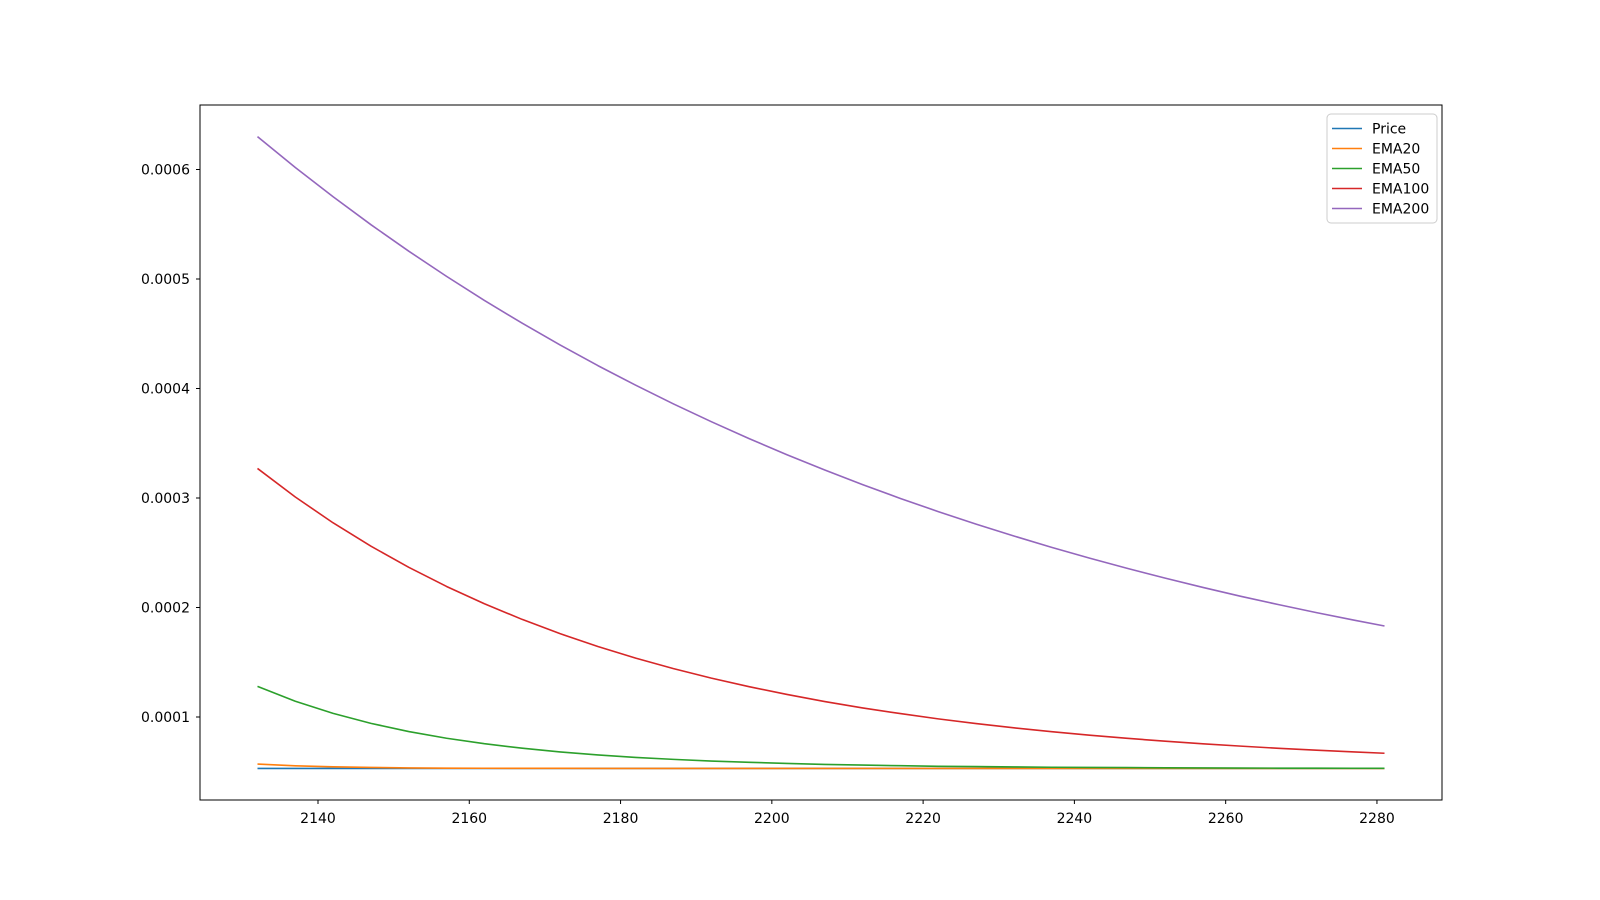 The width and height of the screenshot is (1600, 900). What do you see at coordinates (1226, 819) in the screenshot?
I see `x-tick-label: 2260` at bounding box center [1226, 819].